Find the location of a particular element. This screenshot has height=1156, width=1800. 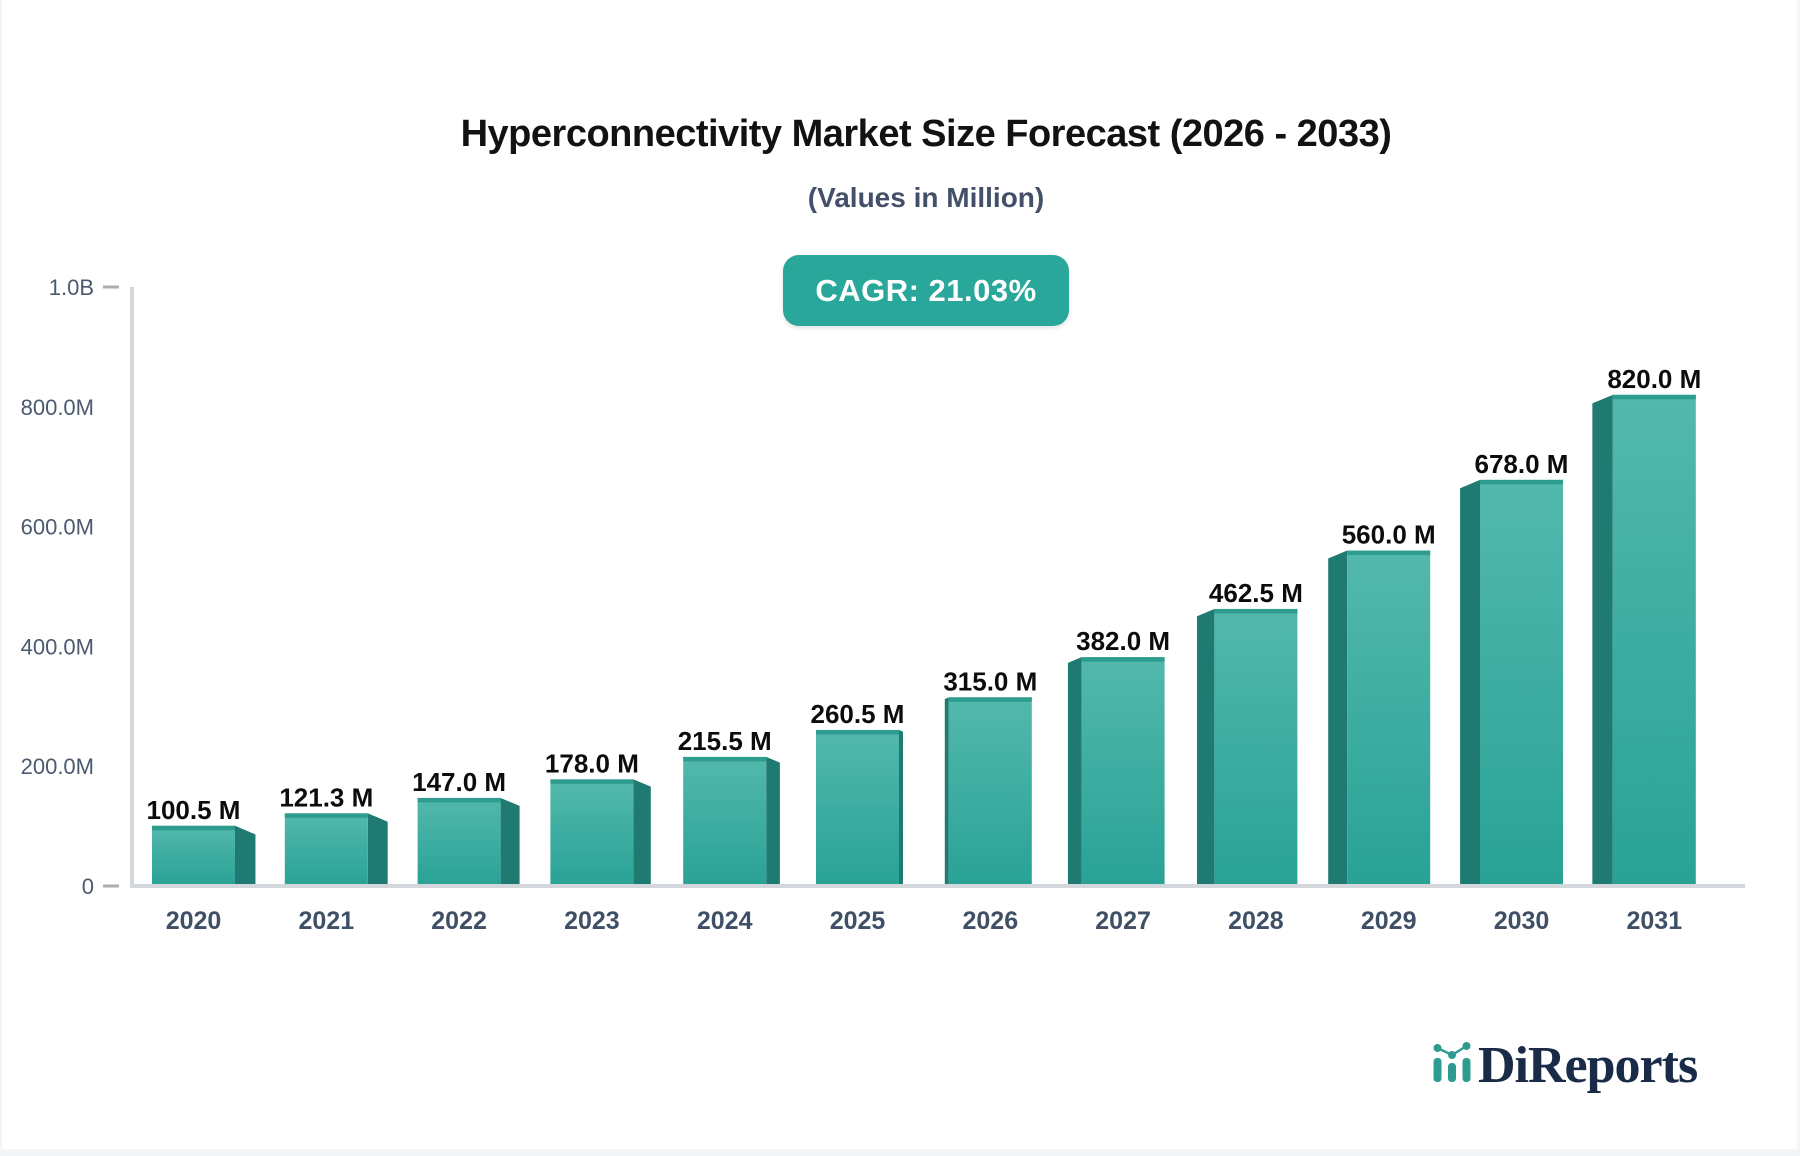

bar-value-label: 560.0 M is located at coordinates (1389, 535).